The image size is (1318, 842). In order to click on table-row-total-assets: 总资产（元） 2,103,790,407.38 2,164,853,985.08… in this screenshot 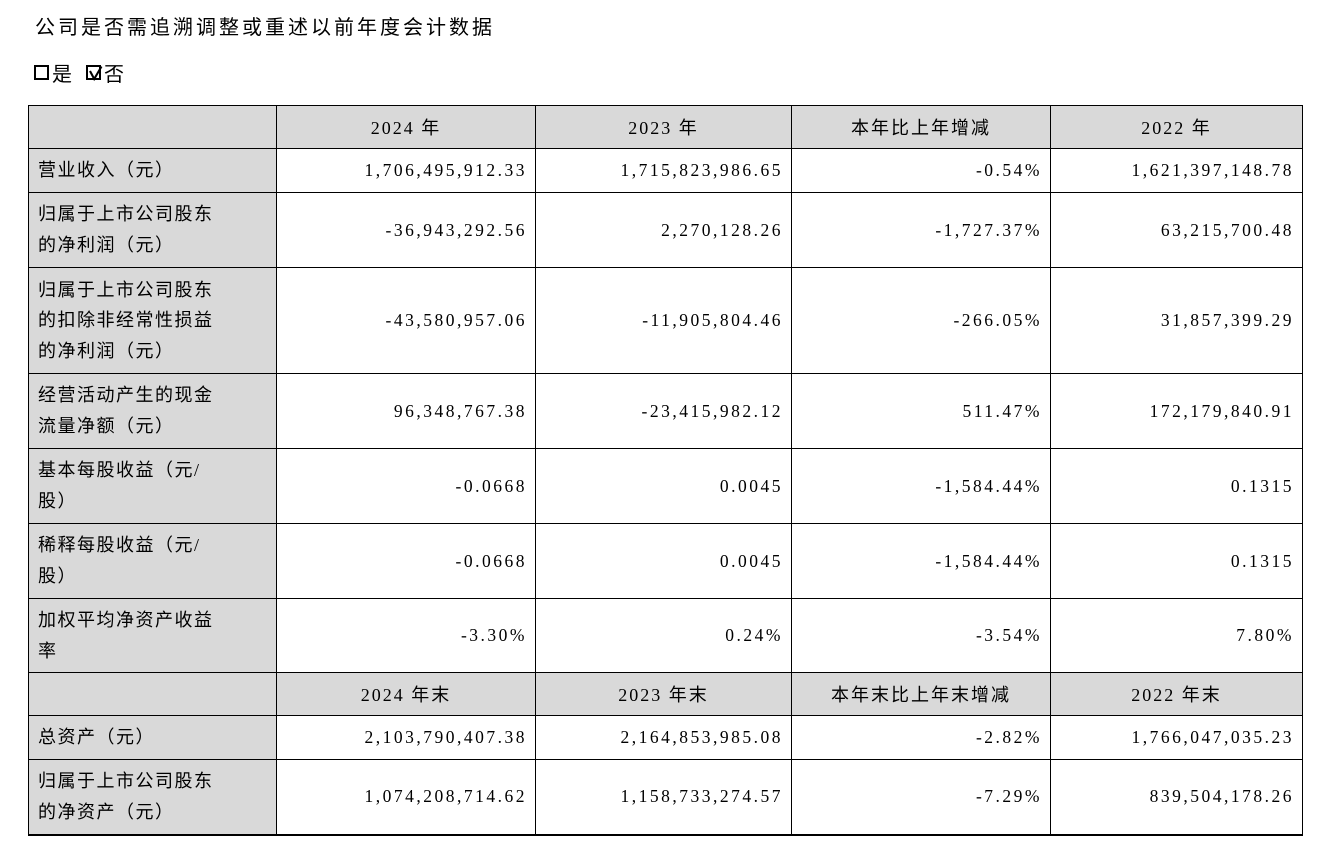, I will do `click(665, 738)`.